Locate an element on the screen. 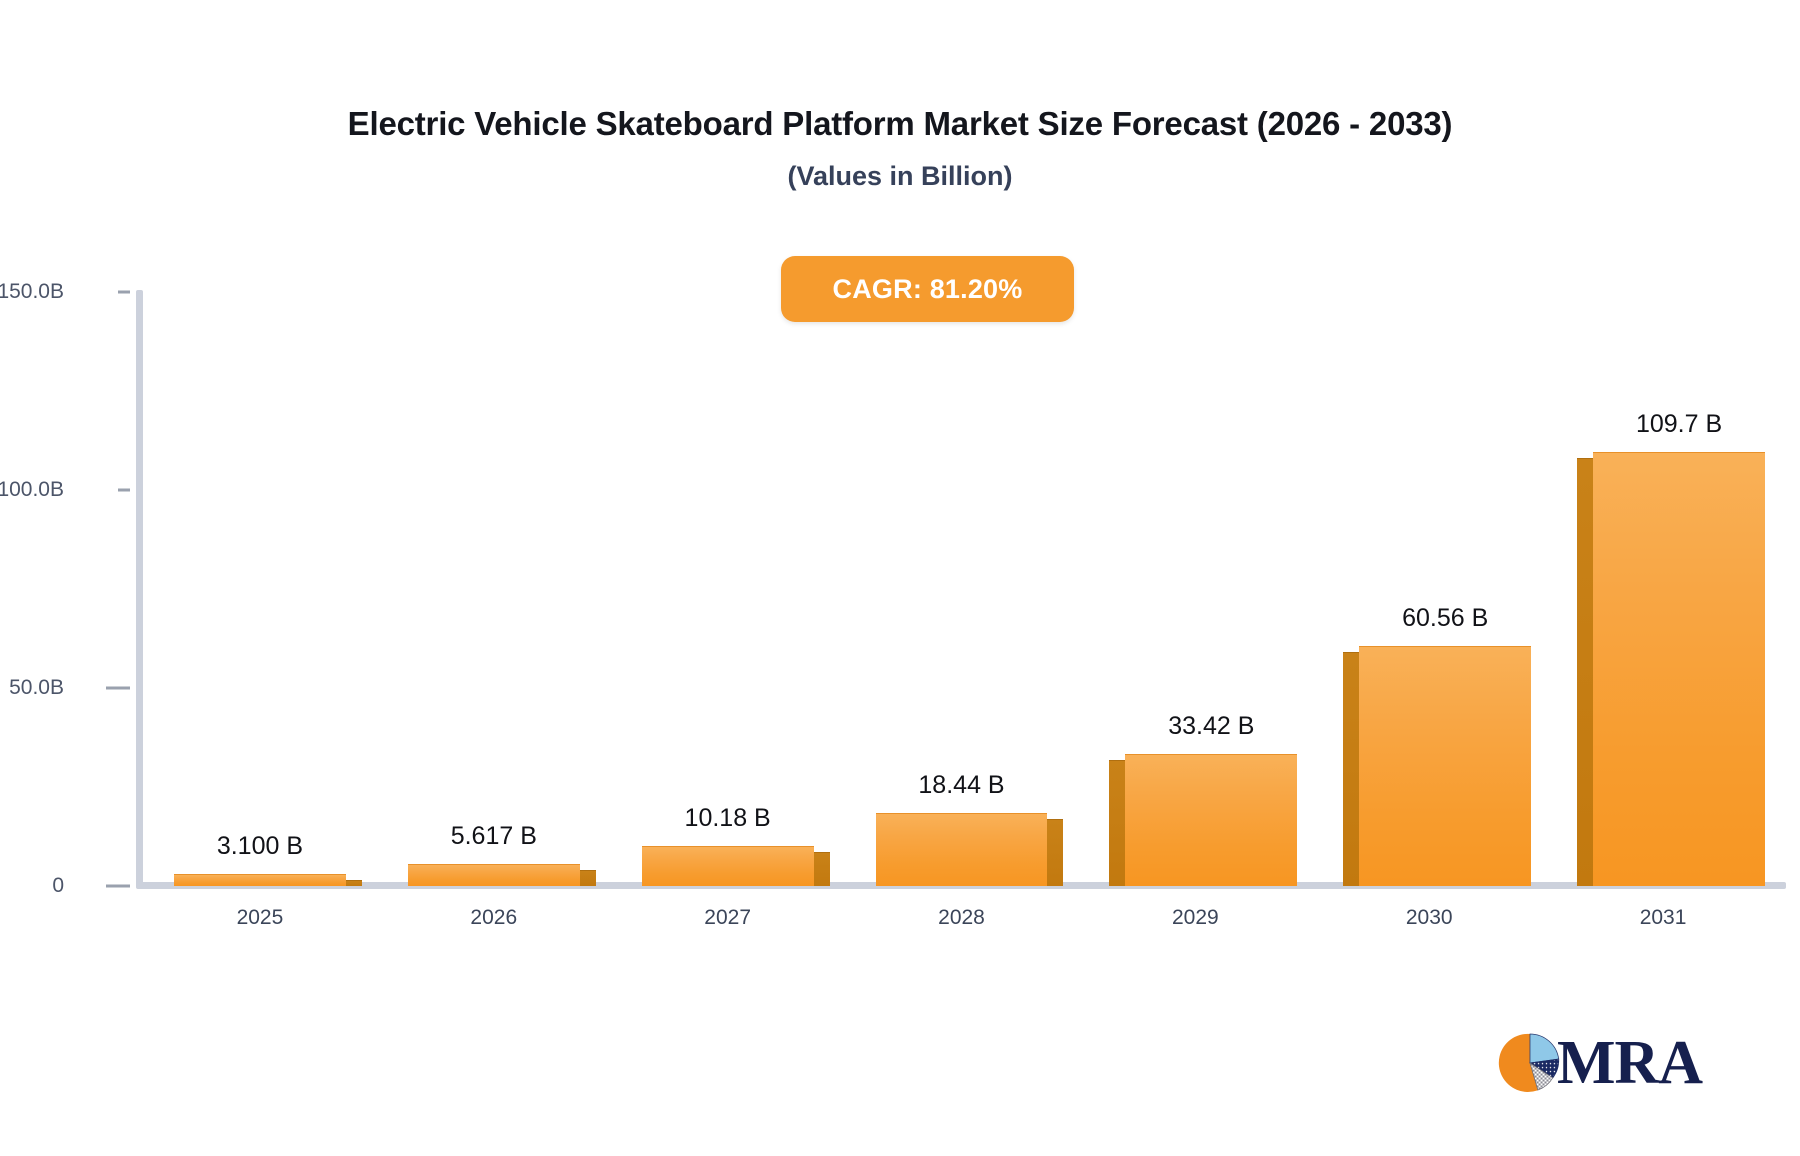 The image size is (1800, 1156). chart-subtitle: (Values in Billion) is located at coordinates (900, 175).